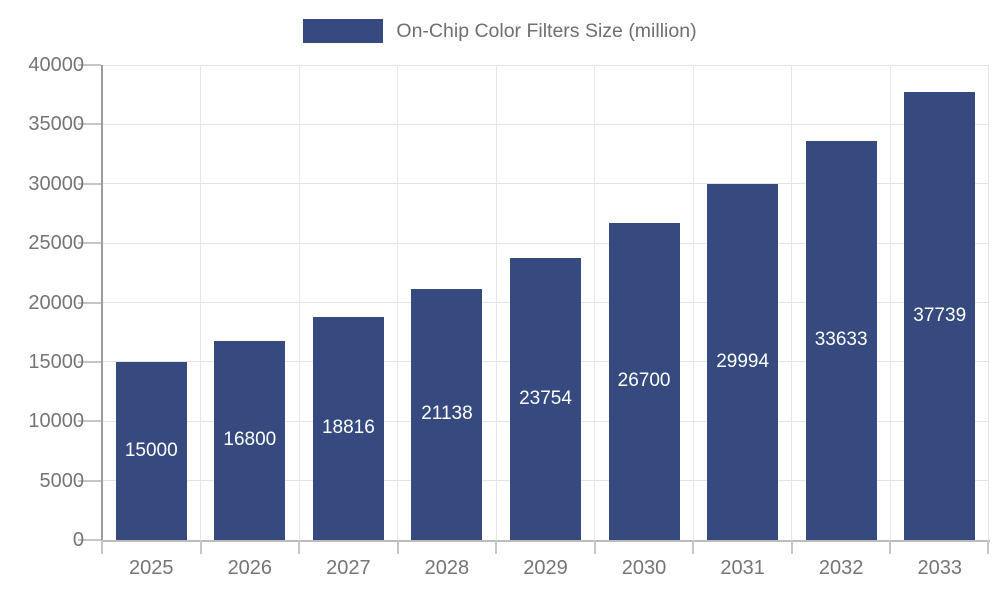  I want to click on bar-value-label: 15000, so click(151, 450).